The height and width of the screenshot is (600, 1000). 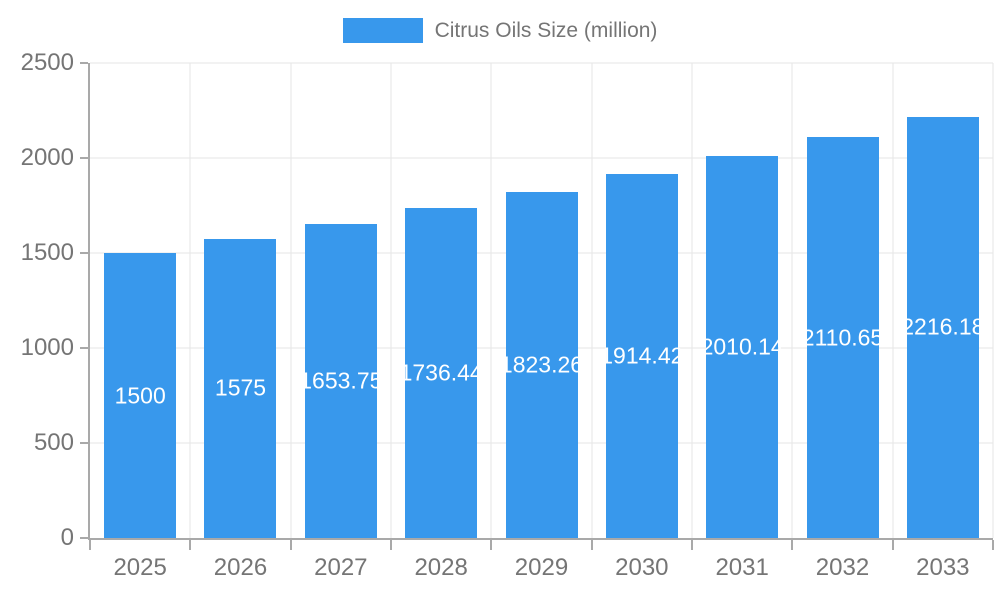 I want to click on y-tick-label: 2000, so click(x=47, y=157).